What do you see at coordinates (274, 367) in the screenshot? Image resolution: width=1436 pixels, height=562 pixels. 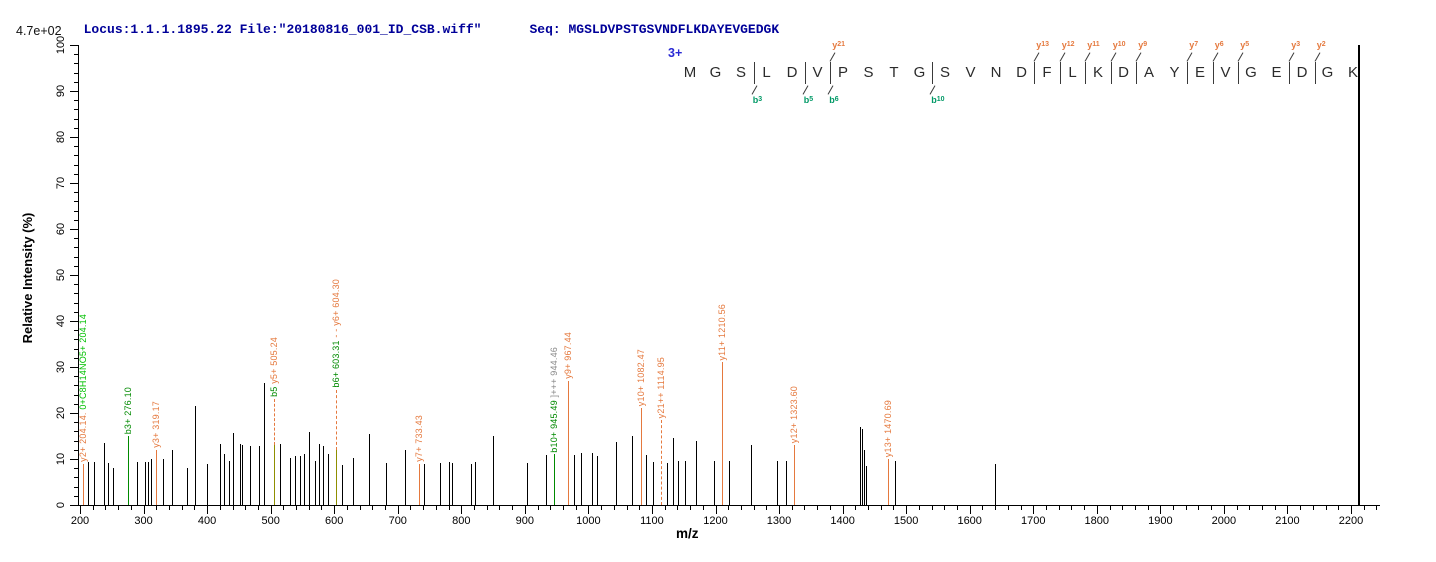 I see `peak-label: b5 y5+ 505.24` at bounding box center [274, 367].